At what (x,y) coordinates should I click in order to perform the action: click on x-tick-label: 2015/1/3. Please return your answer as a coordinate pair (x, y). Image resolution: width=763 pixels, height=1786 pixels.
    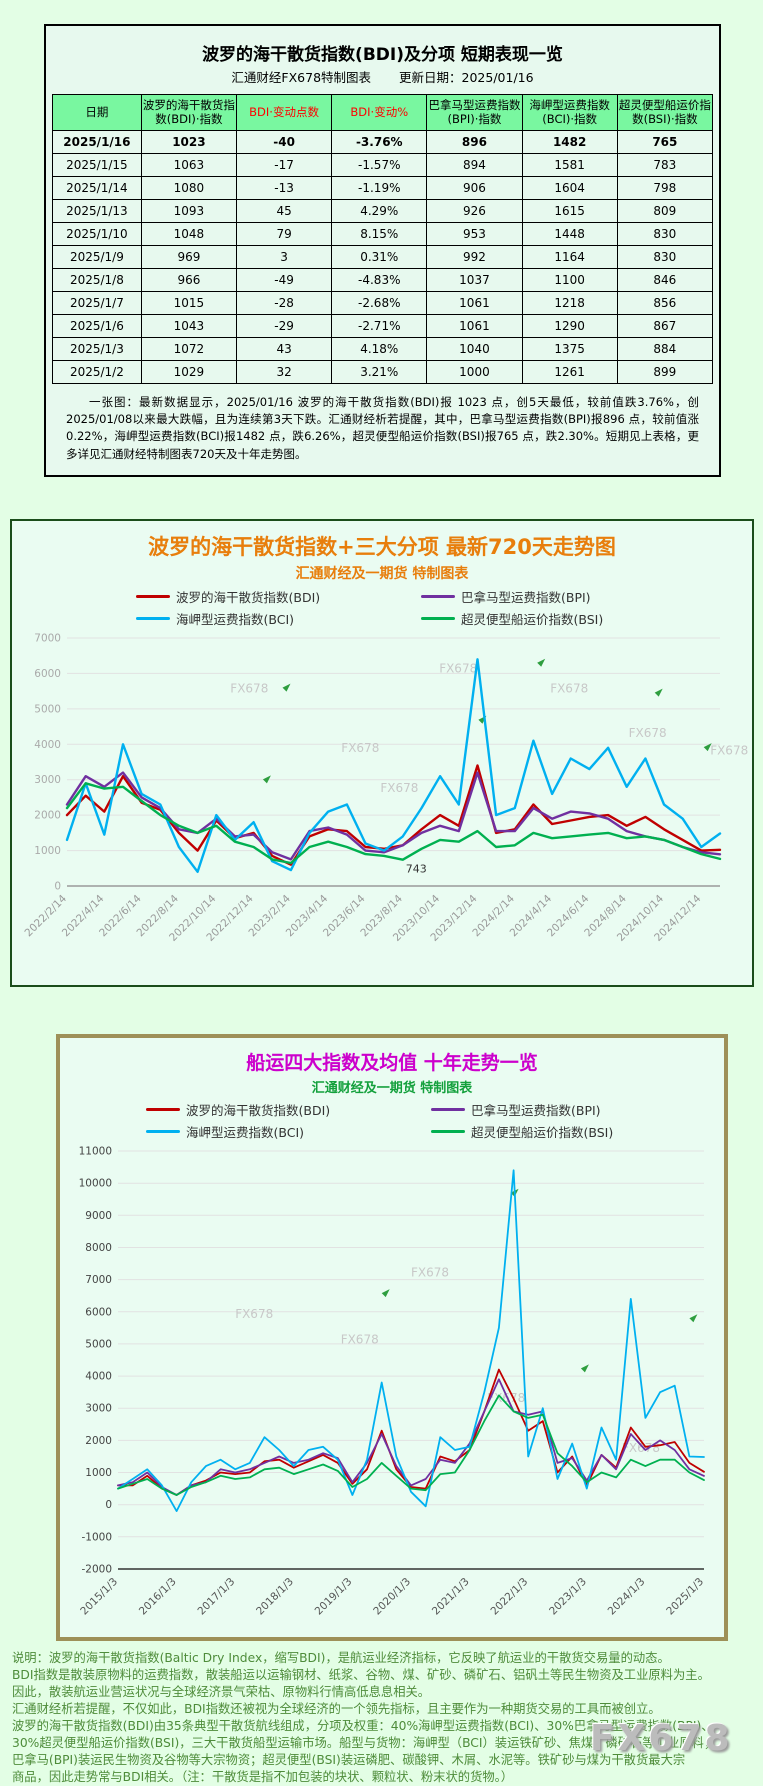
    Looking at the image, I should click on (99, 1597).